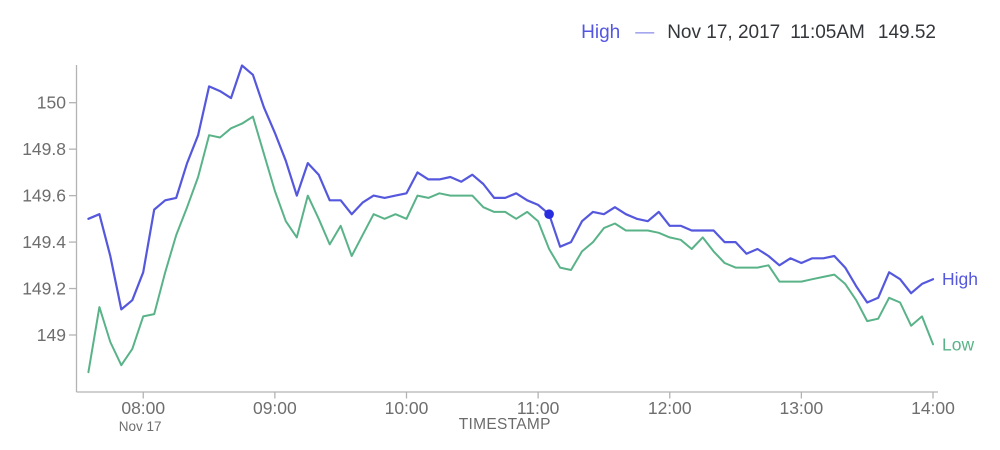 This screenshot has height=450, width=1000. Describe the element at coordinates (549, 214) in the screenshot. I see `hovered-point-marker` at that location.